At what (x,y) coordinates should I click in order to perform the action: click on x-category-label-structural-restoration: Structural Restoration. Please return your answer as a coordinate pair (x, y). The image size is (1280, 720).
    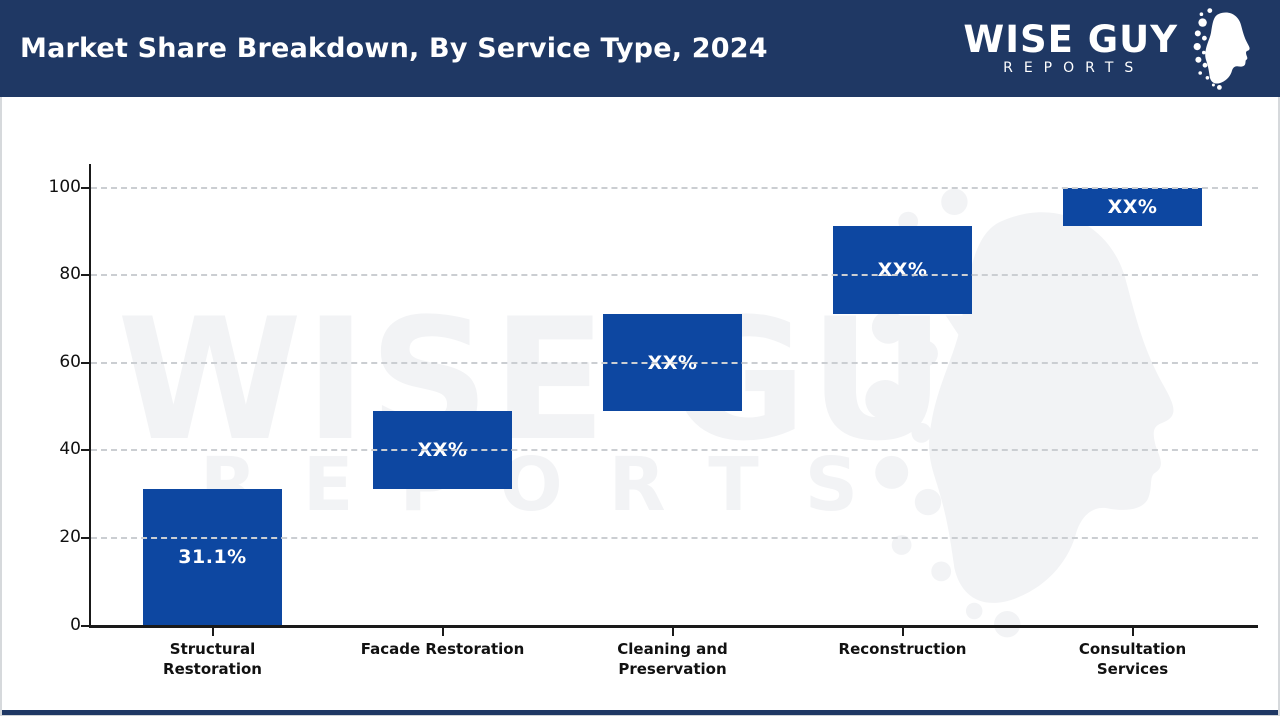
    Looking at the image, I should click on (213, 659).